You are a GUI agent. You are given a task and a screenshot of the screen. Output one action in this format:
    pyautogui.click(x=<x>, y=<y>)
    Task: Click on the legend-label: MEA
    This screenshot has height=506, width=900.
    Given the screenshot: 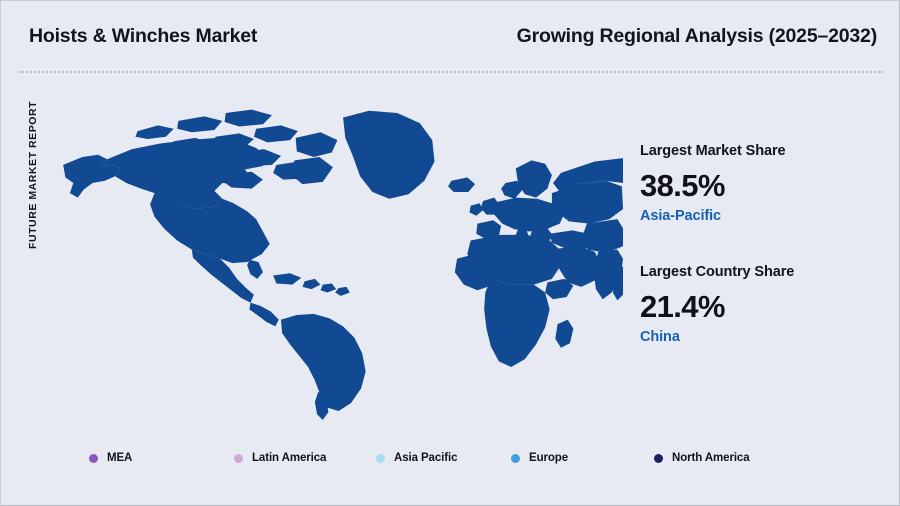 What is the action you would take?
    pyautogui.click(x=120, y=458)
    